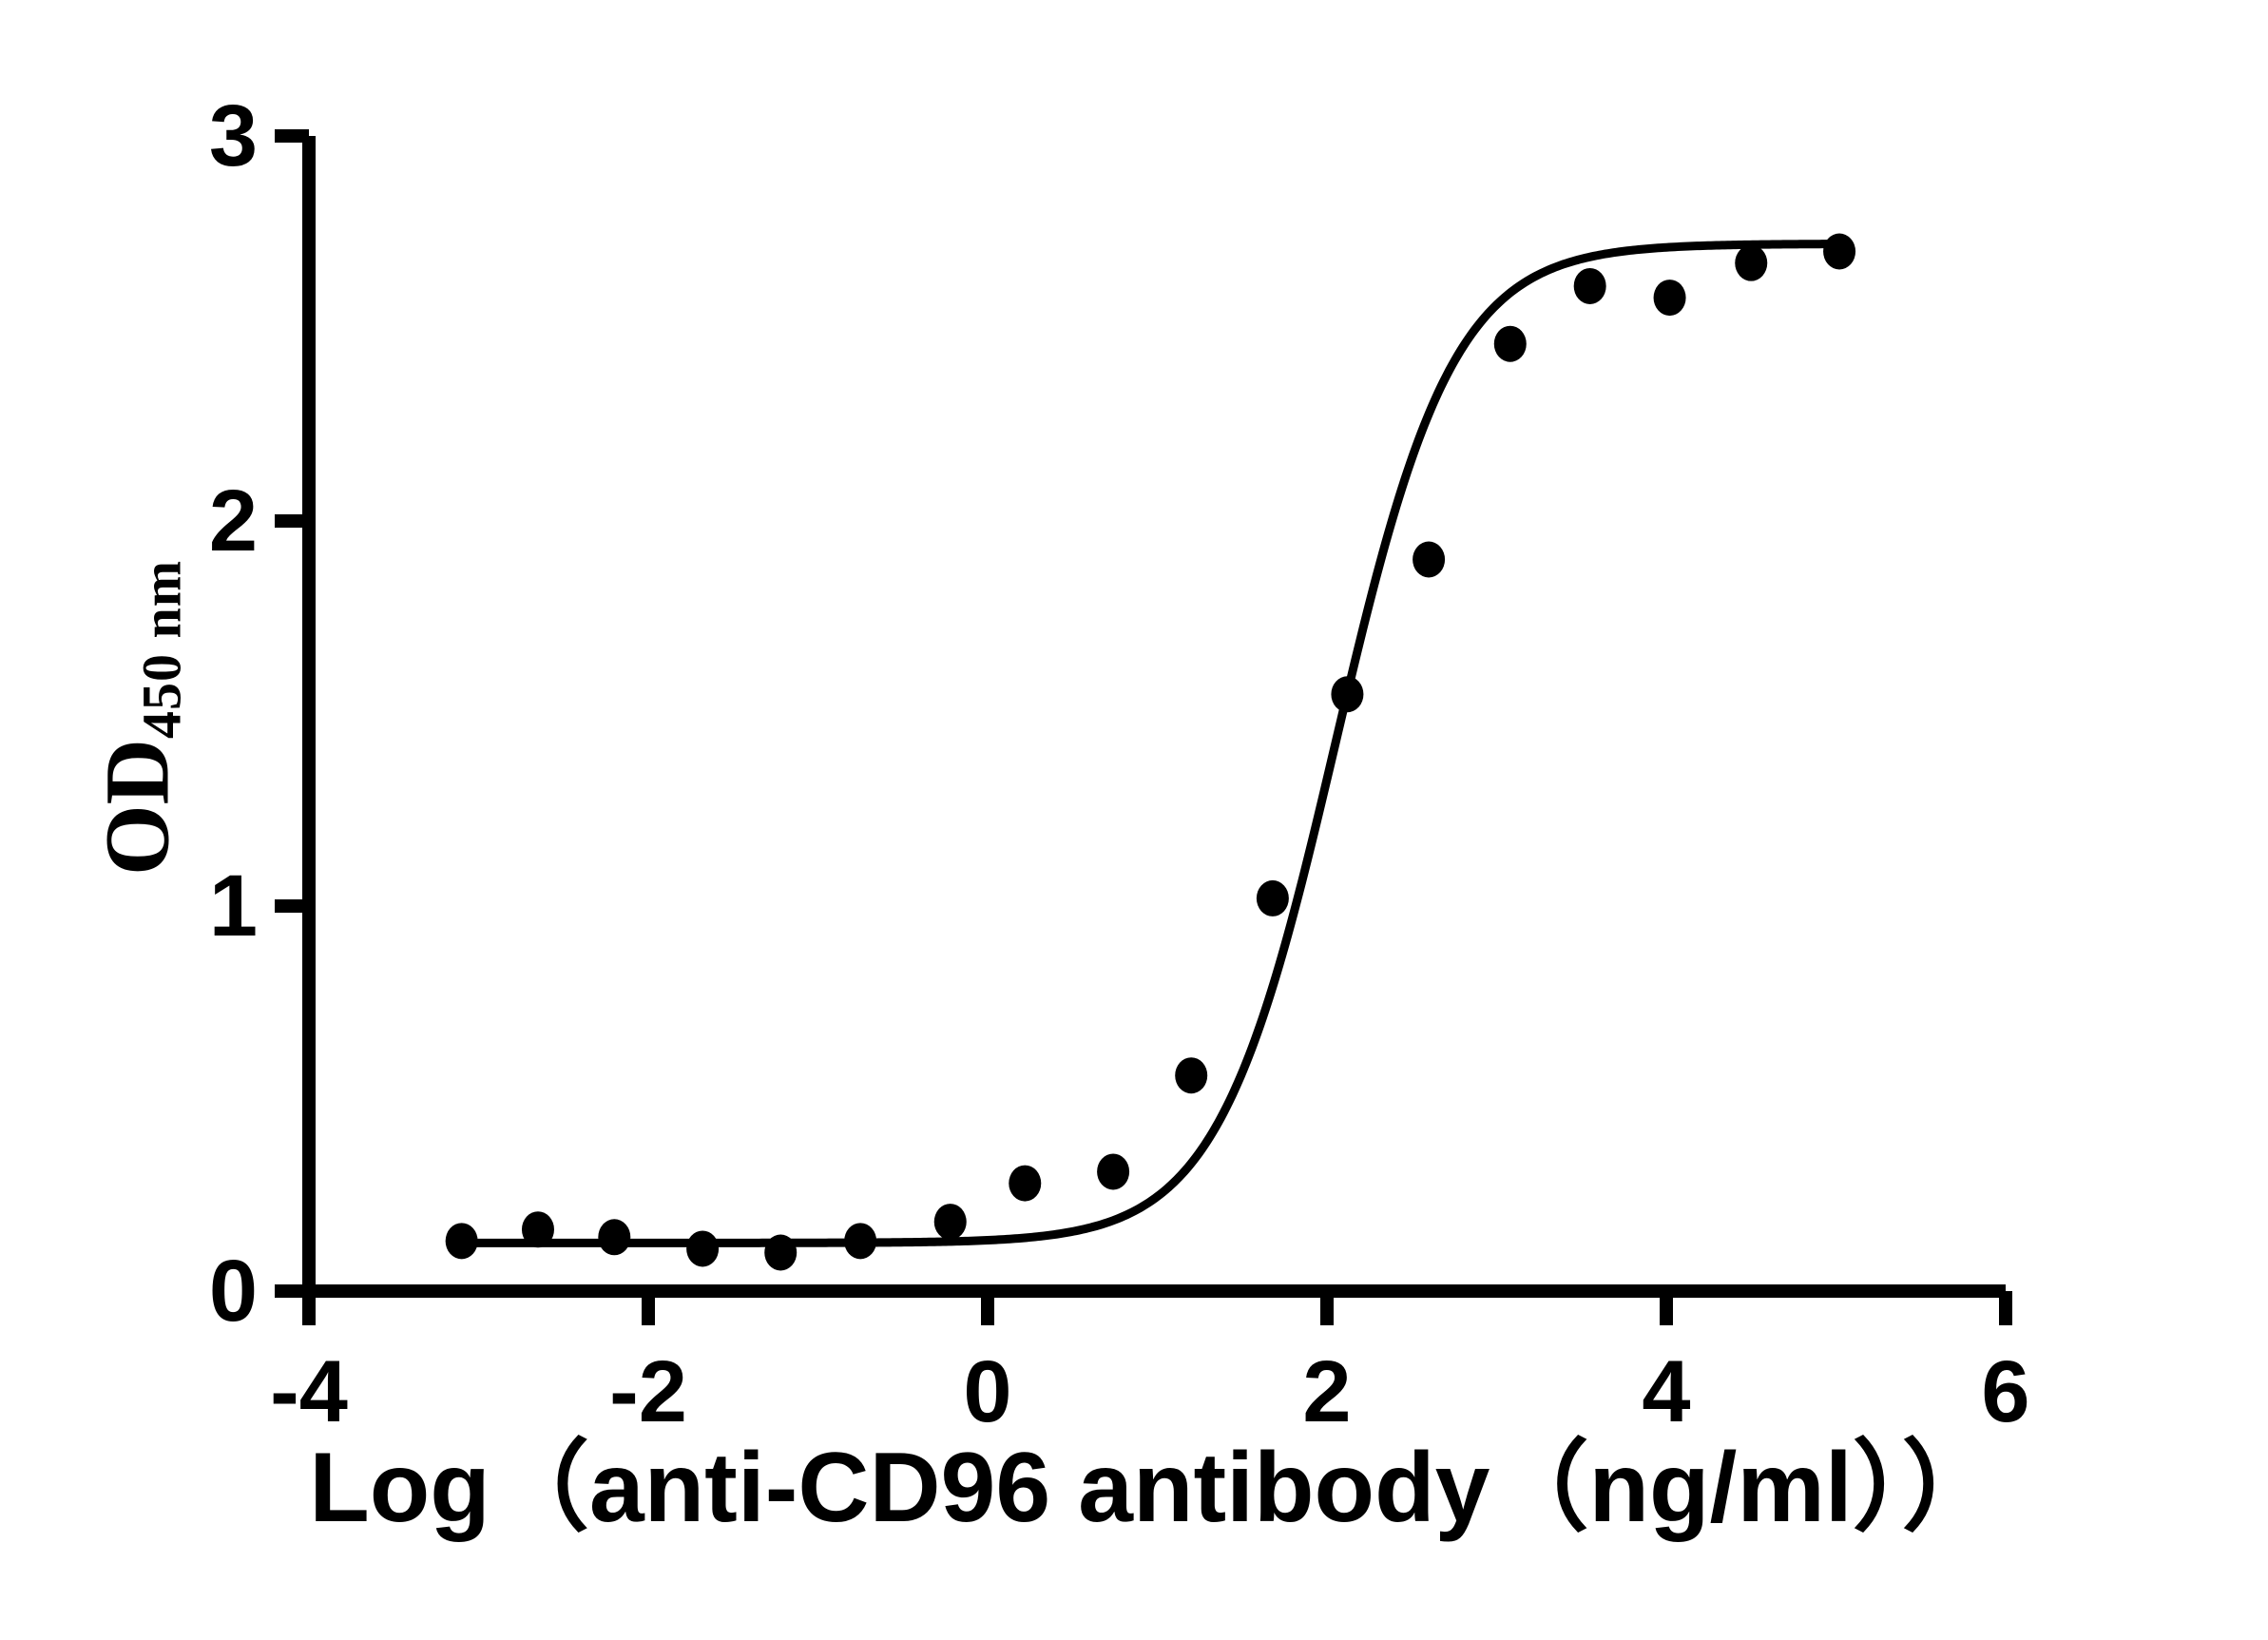  What do you see at coordinates (987, 1391) in the screenshot?
I see `x-axis-tick-label: 0` at bounding box center [987, 1391].